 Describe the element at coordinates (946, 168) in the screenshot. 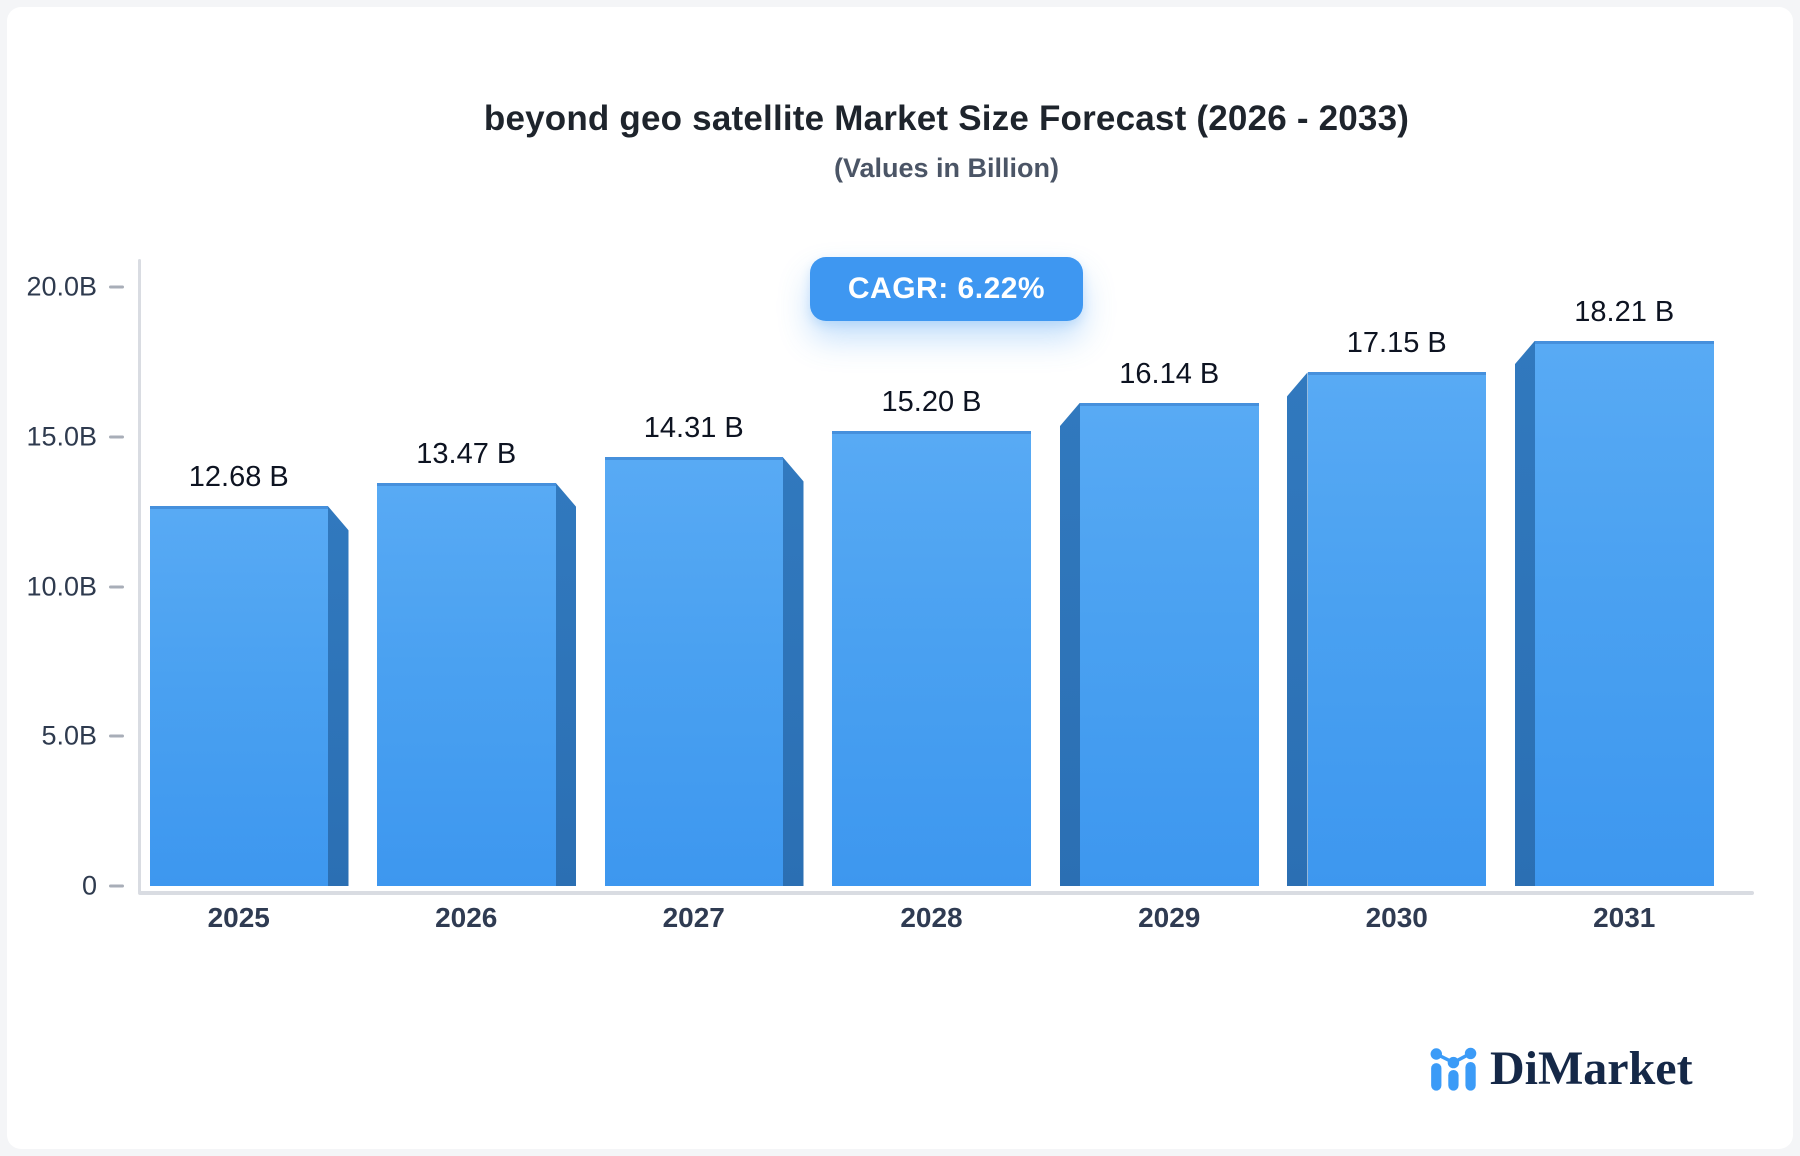

I see `chart-subtitle: (Values in Billion)` at that location.